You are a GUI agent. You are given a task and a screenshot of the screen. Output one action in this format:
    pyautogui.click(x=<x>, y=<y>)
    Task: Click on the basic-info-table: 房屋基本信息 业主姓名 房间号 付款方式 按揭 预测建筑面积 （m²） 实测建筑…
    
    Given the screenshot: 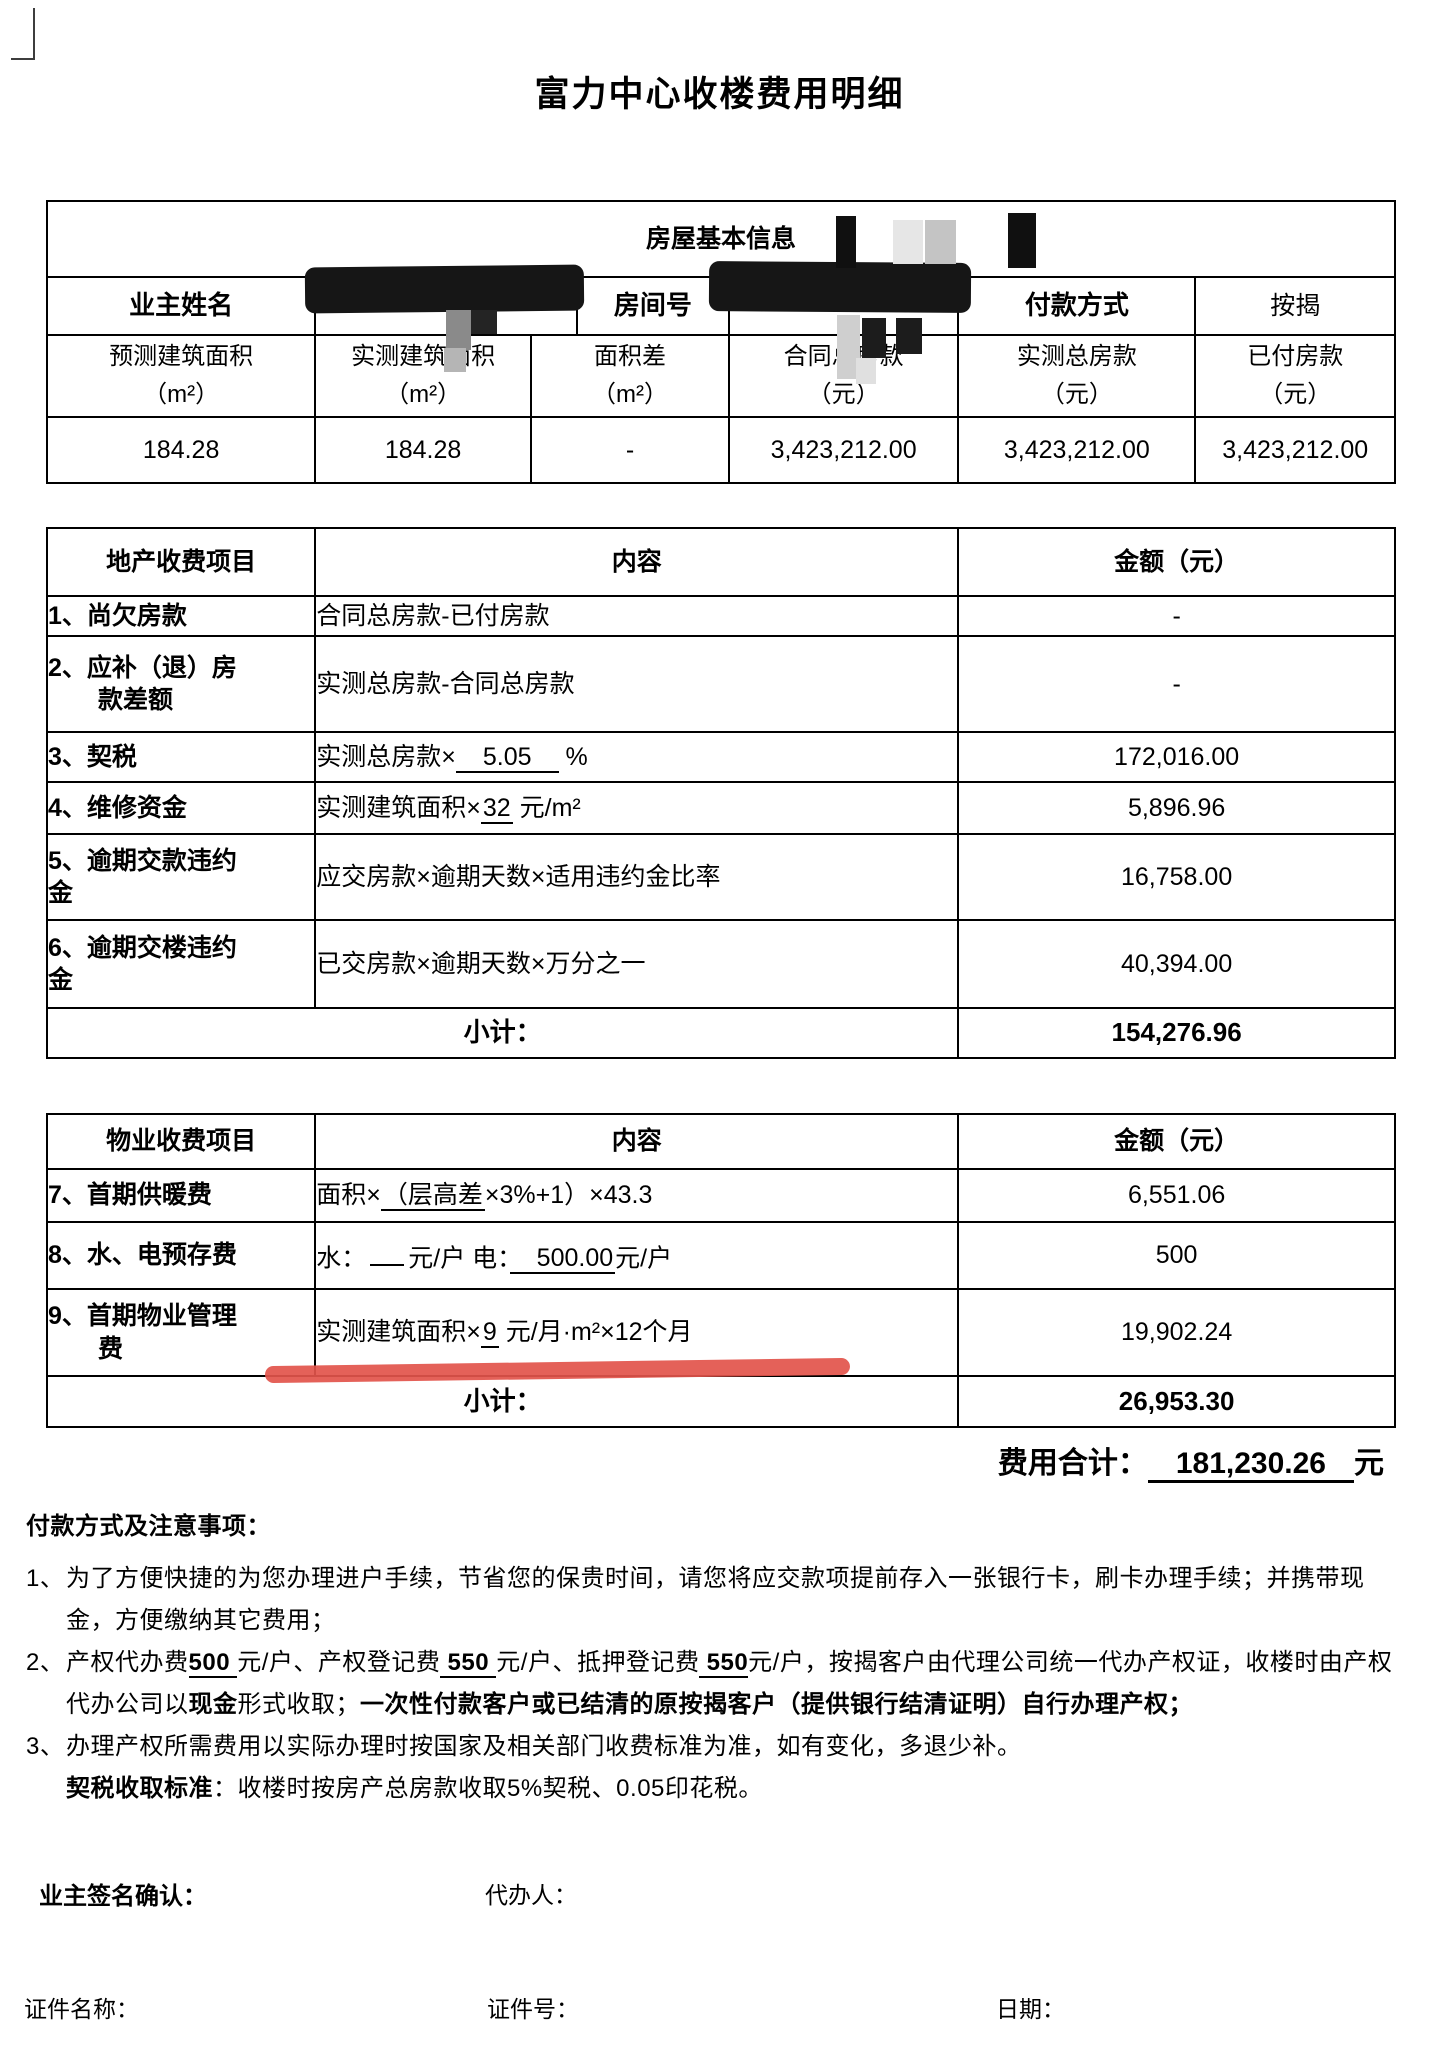 What is the action you would take?
    pyautogui.click(x=720, y=342)
    